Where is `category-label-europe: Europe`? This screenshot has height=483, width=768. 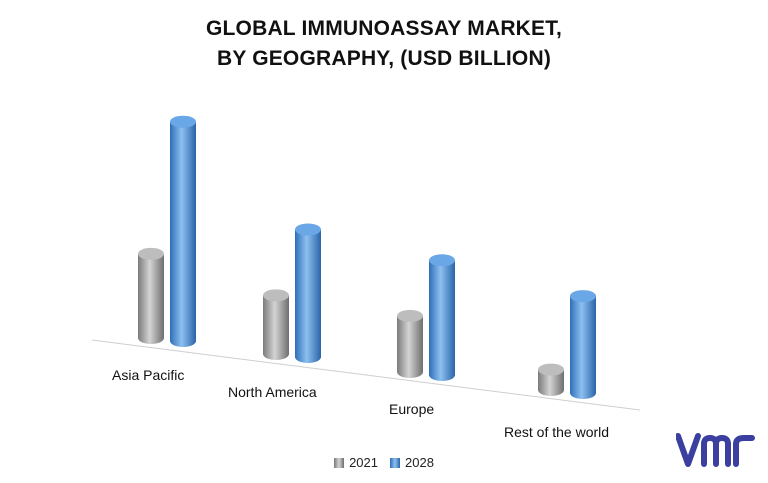 category-label-europe: Europe is located at coordinates (412, 409).